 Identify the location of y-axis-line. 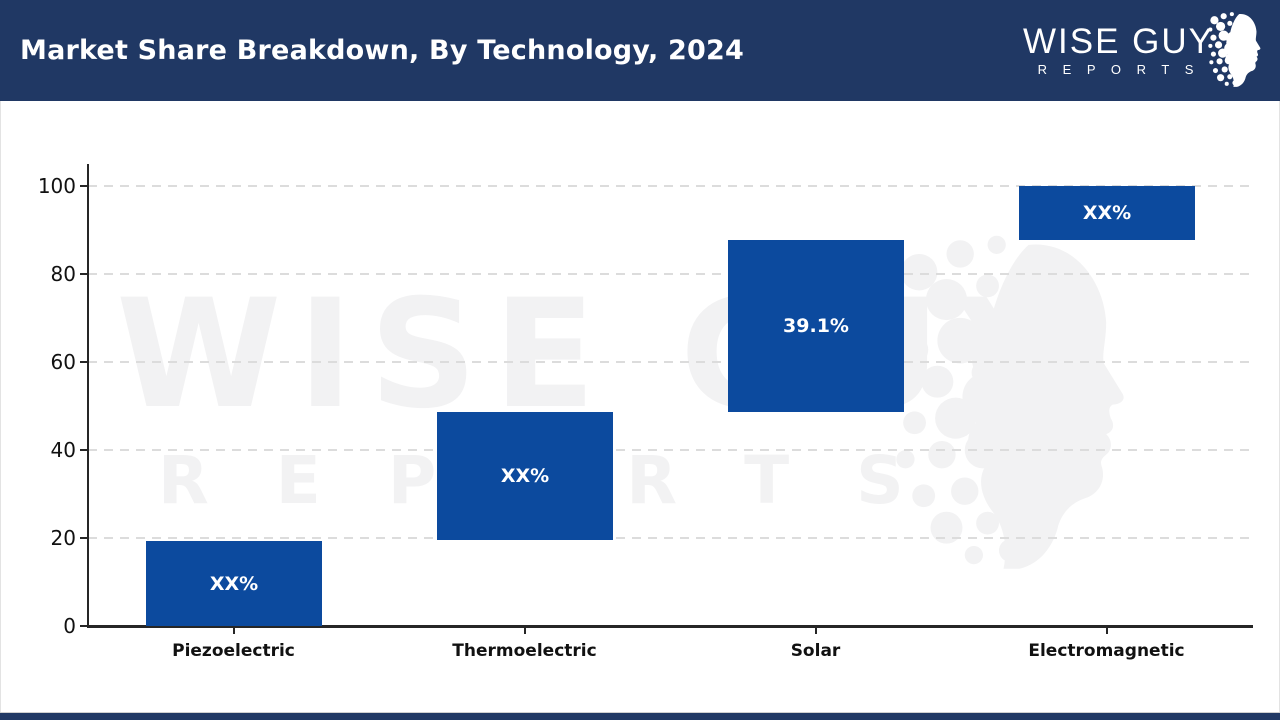
(88, 395).